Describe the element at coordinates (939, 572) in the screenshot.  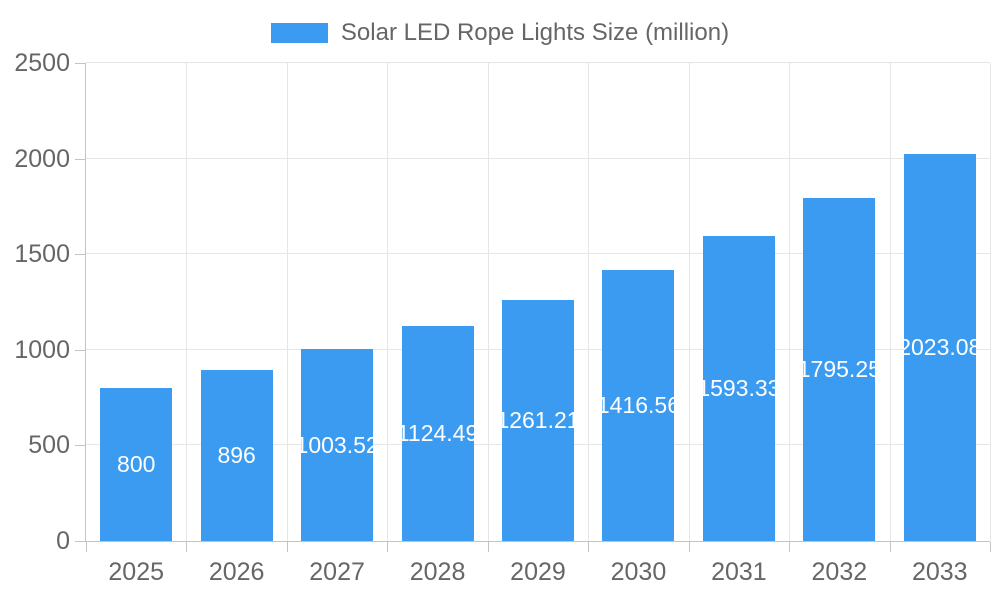
I see `x-tick-label-2033: 2033` at that location.